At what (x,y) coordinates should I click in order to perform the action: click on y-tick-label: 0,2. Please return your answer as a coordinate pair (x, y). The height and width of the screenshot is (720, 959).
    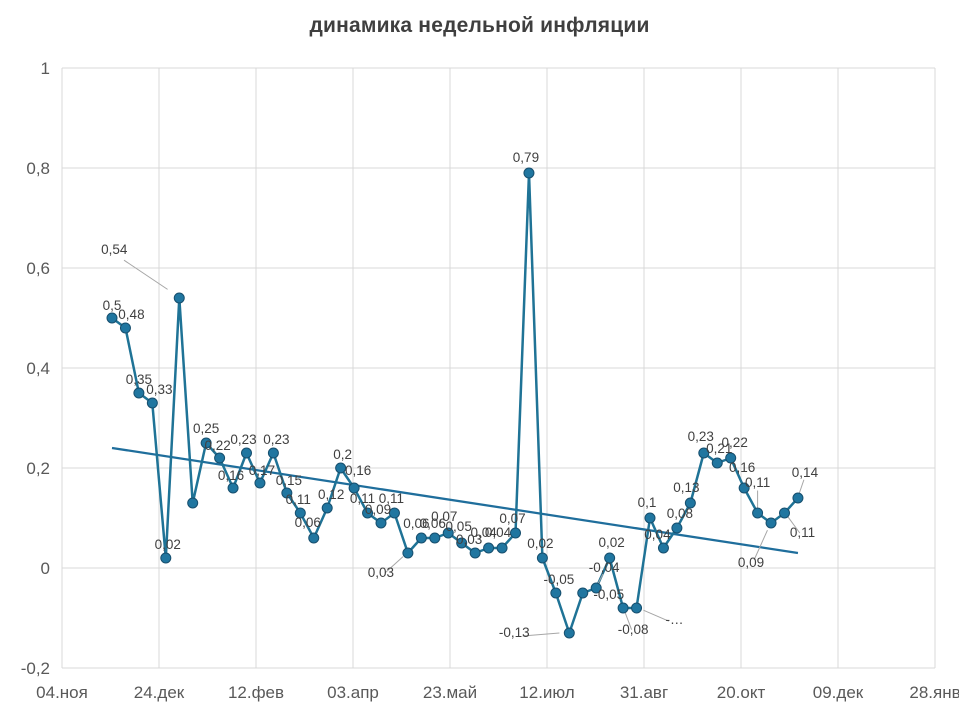
    Looking at the image, I should click on (38, 468).